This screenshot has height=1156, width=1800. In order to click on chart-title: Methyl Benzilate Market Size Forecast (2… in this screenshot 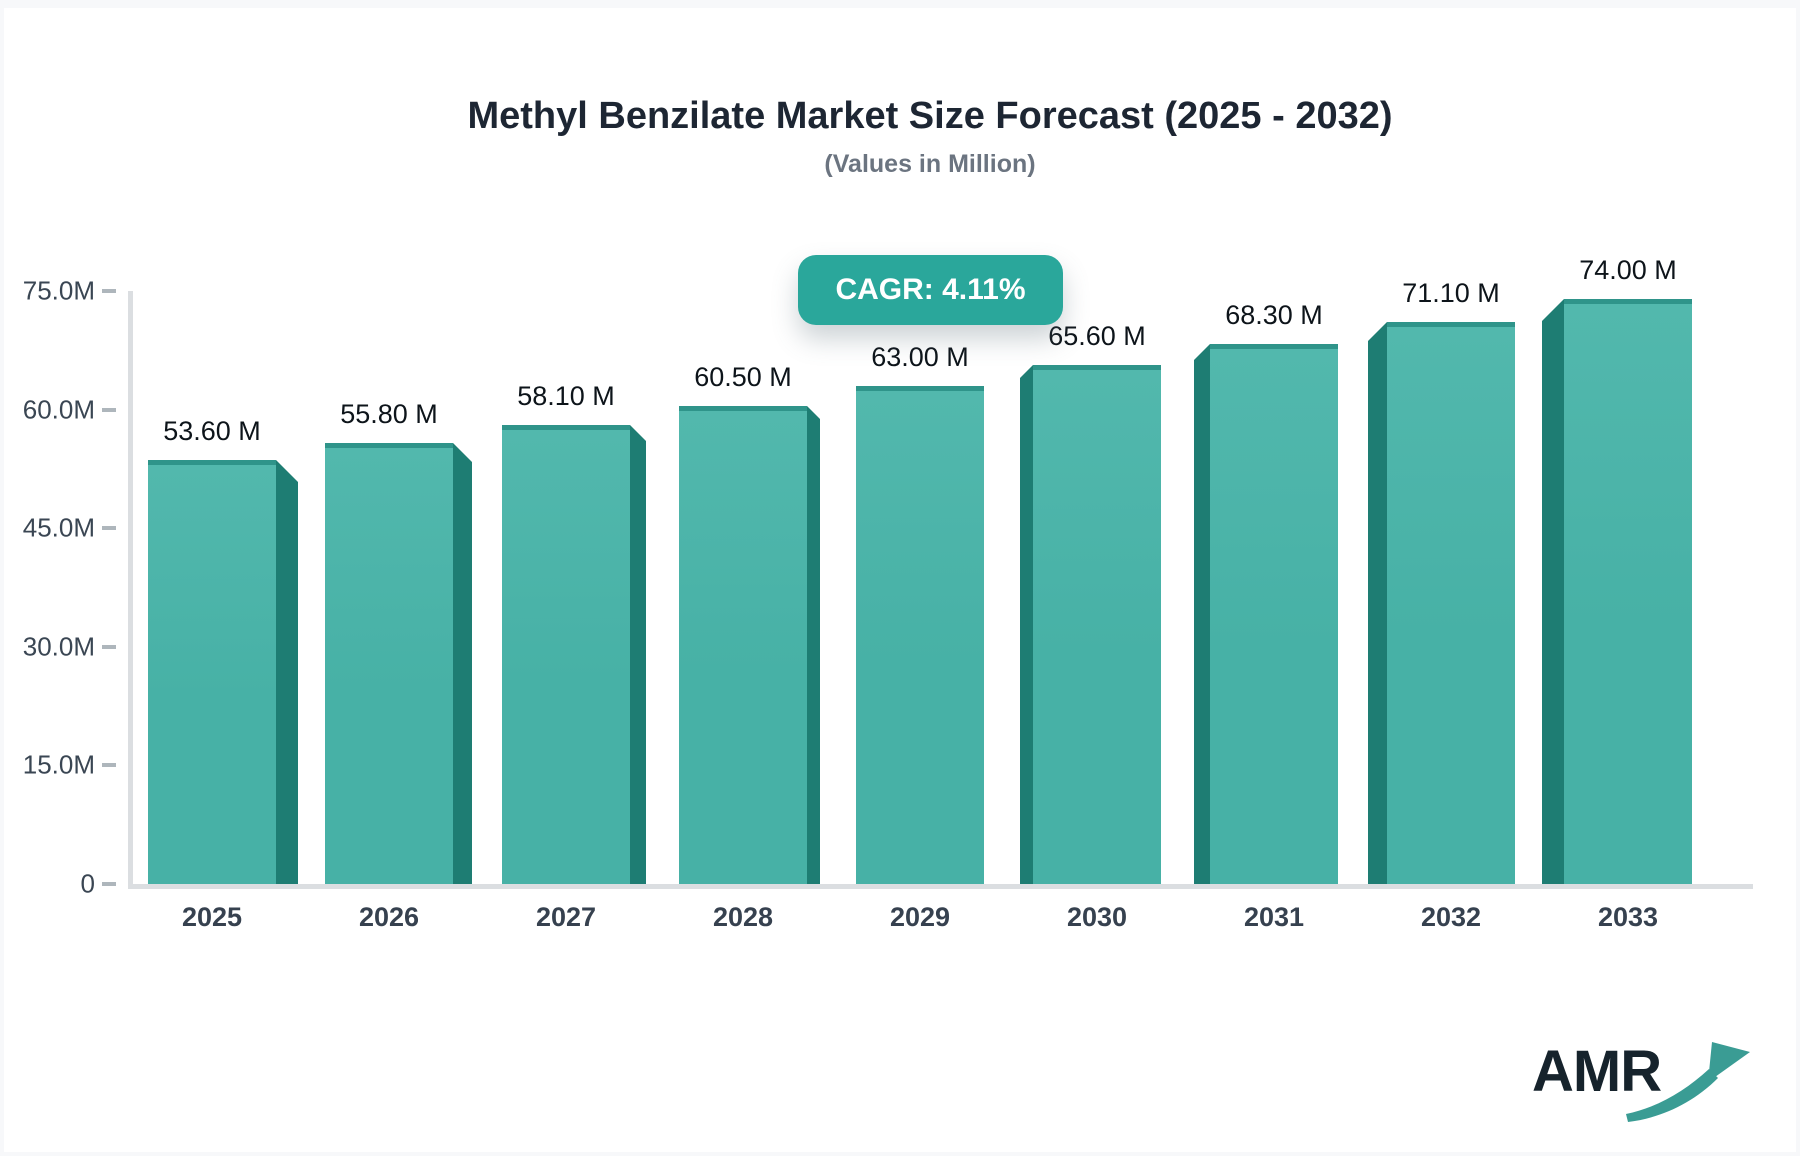, I will do `click(930, 116)`.